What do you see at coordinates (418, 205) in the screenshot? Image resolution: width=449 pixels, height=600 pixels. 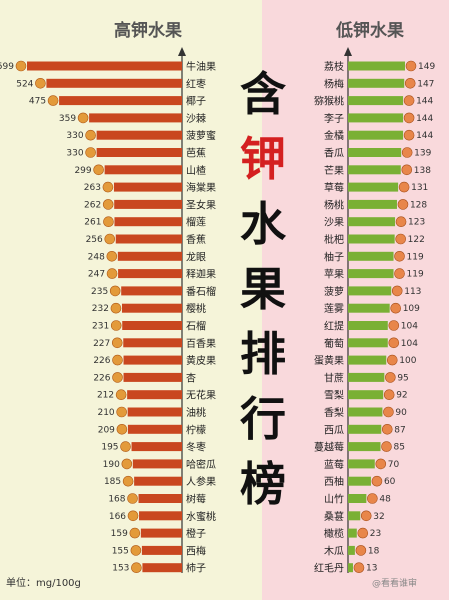 I see `low-potassium-value-label: 128` at bounding box center [418, 205].